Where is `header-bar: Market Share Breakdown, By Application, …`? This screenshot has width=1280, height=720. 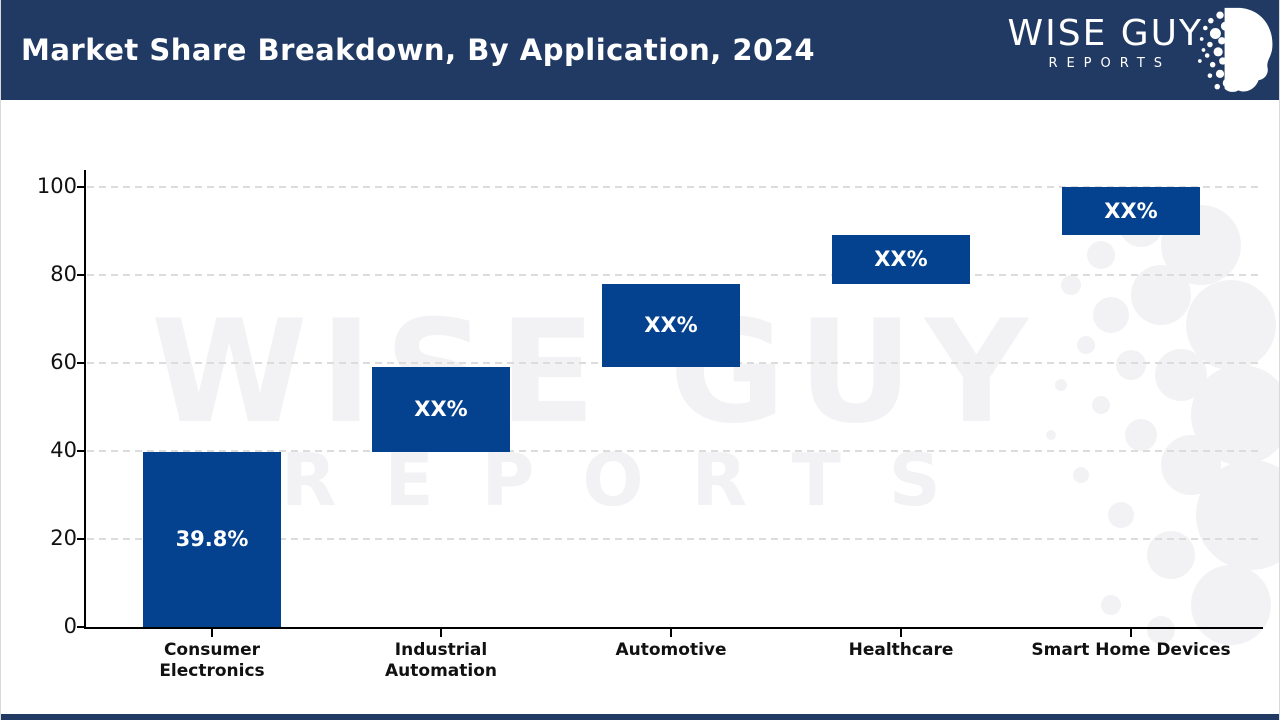 header-bar: Market Share Breakdown, By Application, … is located at coordinates (640, 50).